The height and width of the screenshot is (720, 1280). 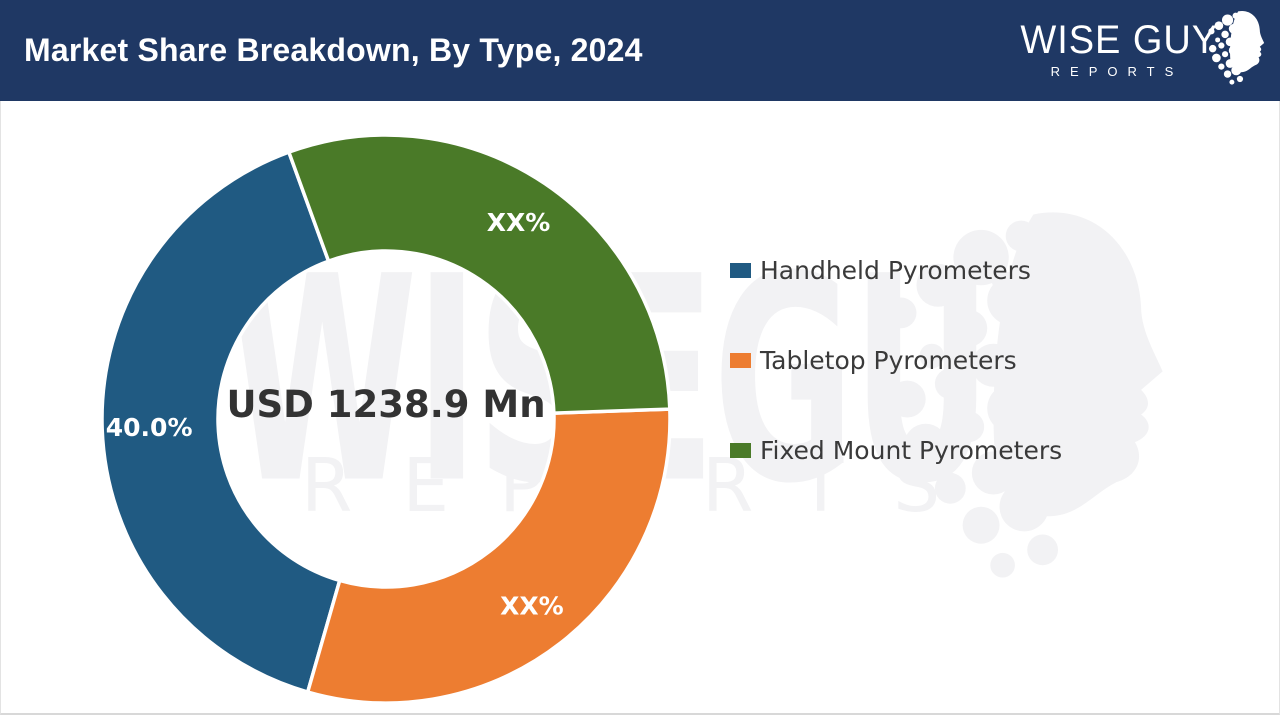 I want to click on brand-logo-text: WISE GUY REPORTS, so click(x=1114, y=48).